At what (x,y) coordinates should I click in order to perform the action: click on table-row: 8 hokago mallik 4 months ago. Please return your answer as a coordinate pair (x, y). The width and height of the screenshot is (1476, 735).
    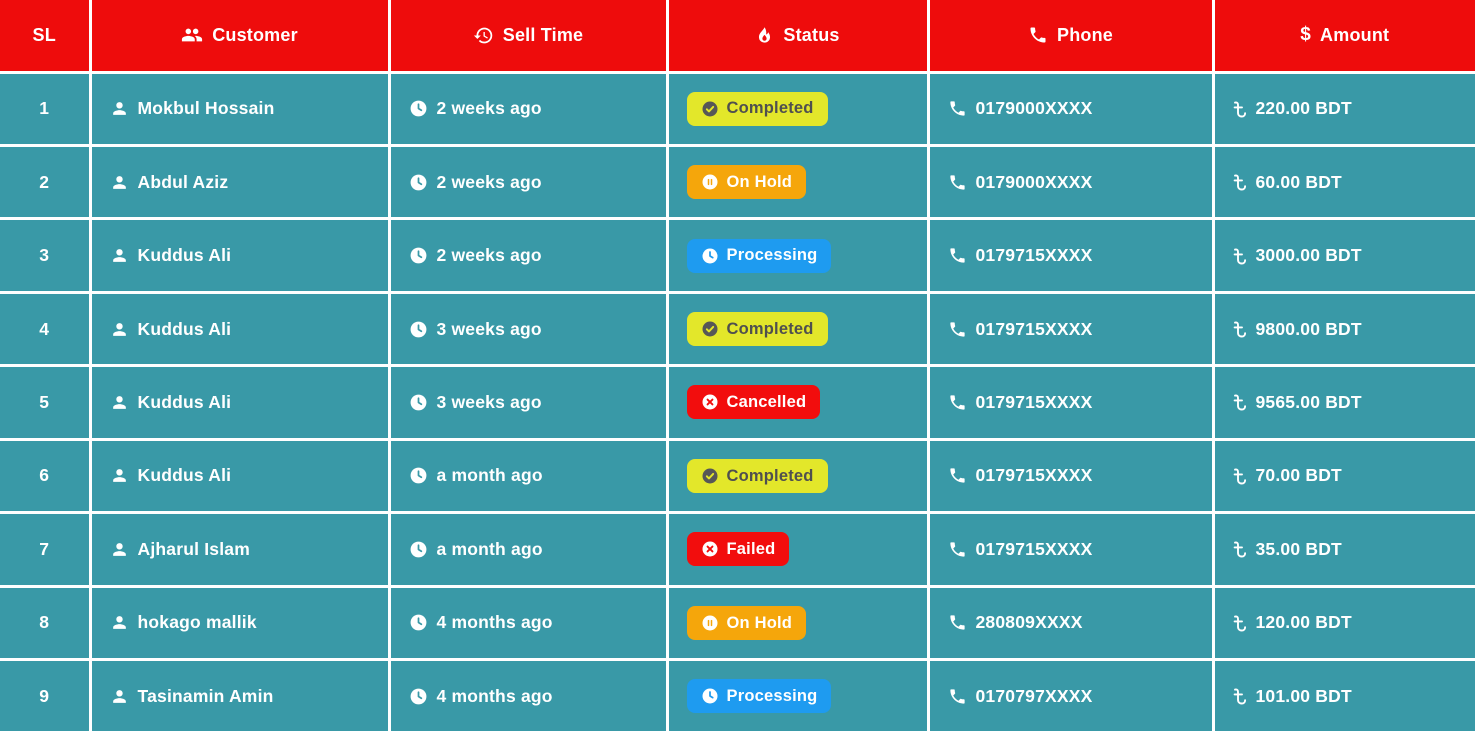
    Looking at the image, I should click on (738, 623).